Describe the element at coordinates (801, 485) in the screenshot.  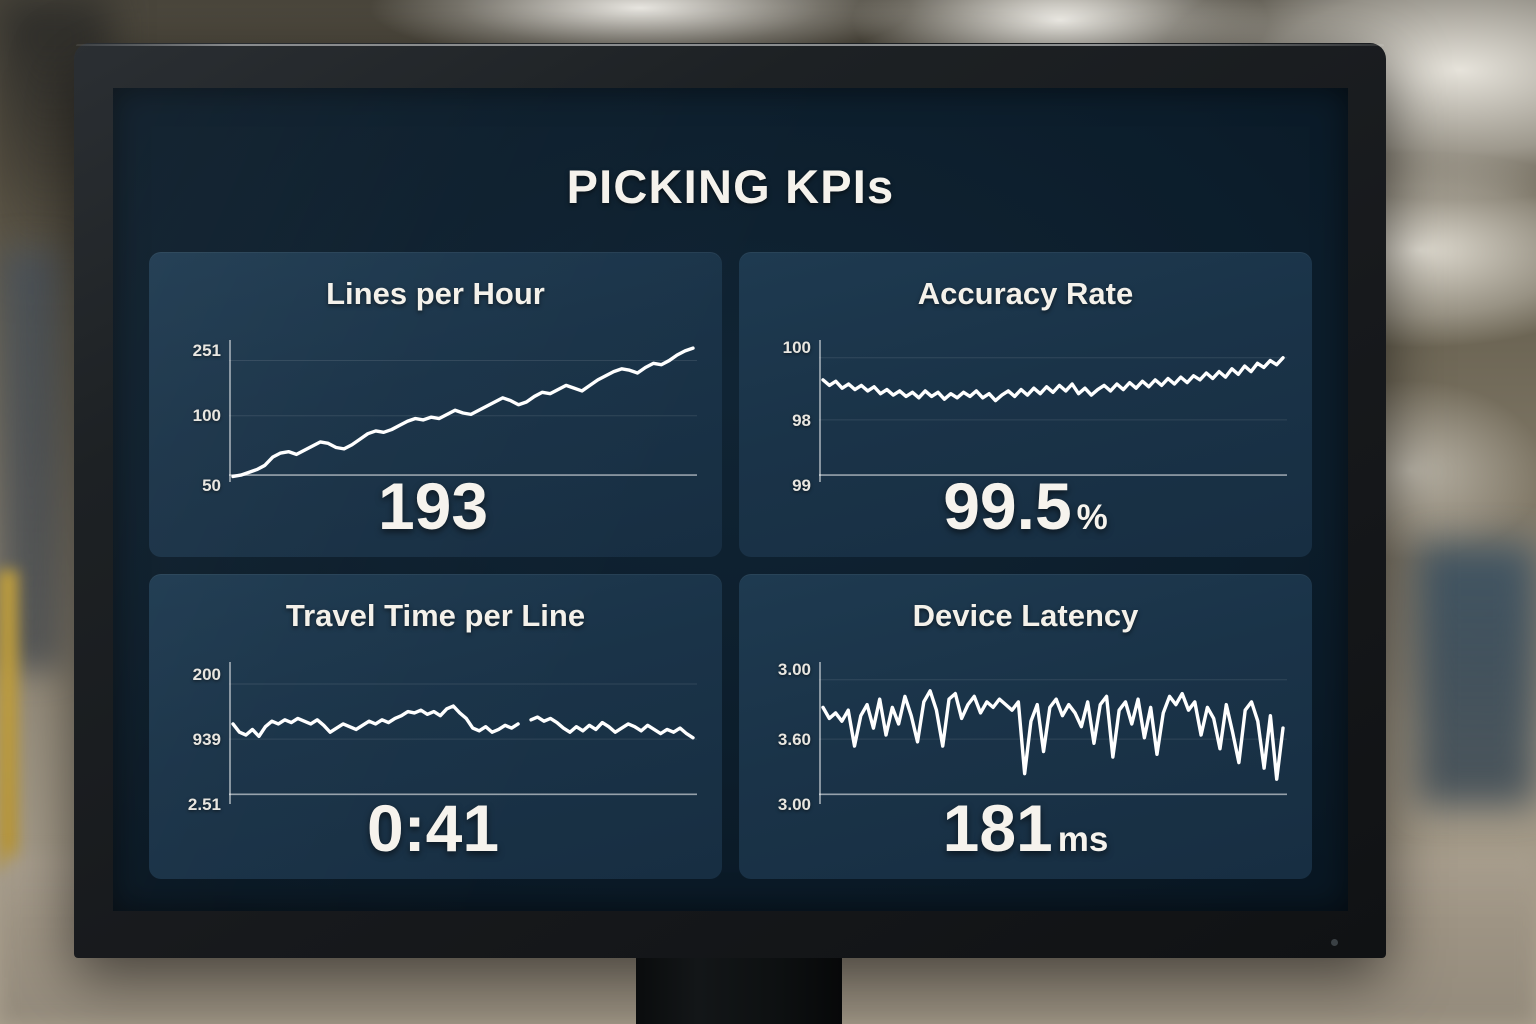
I see `y-tick-label: 99` at that location.